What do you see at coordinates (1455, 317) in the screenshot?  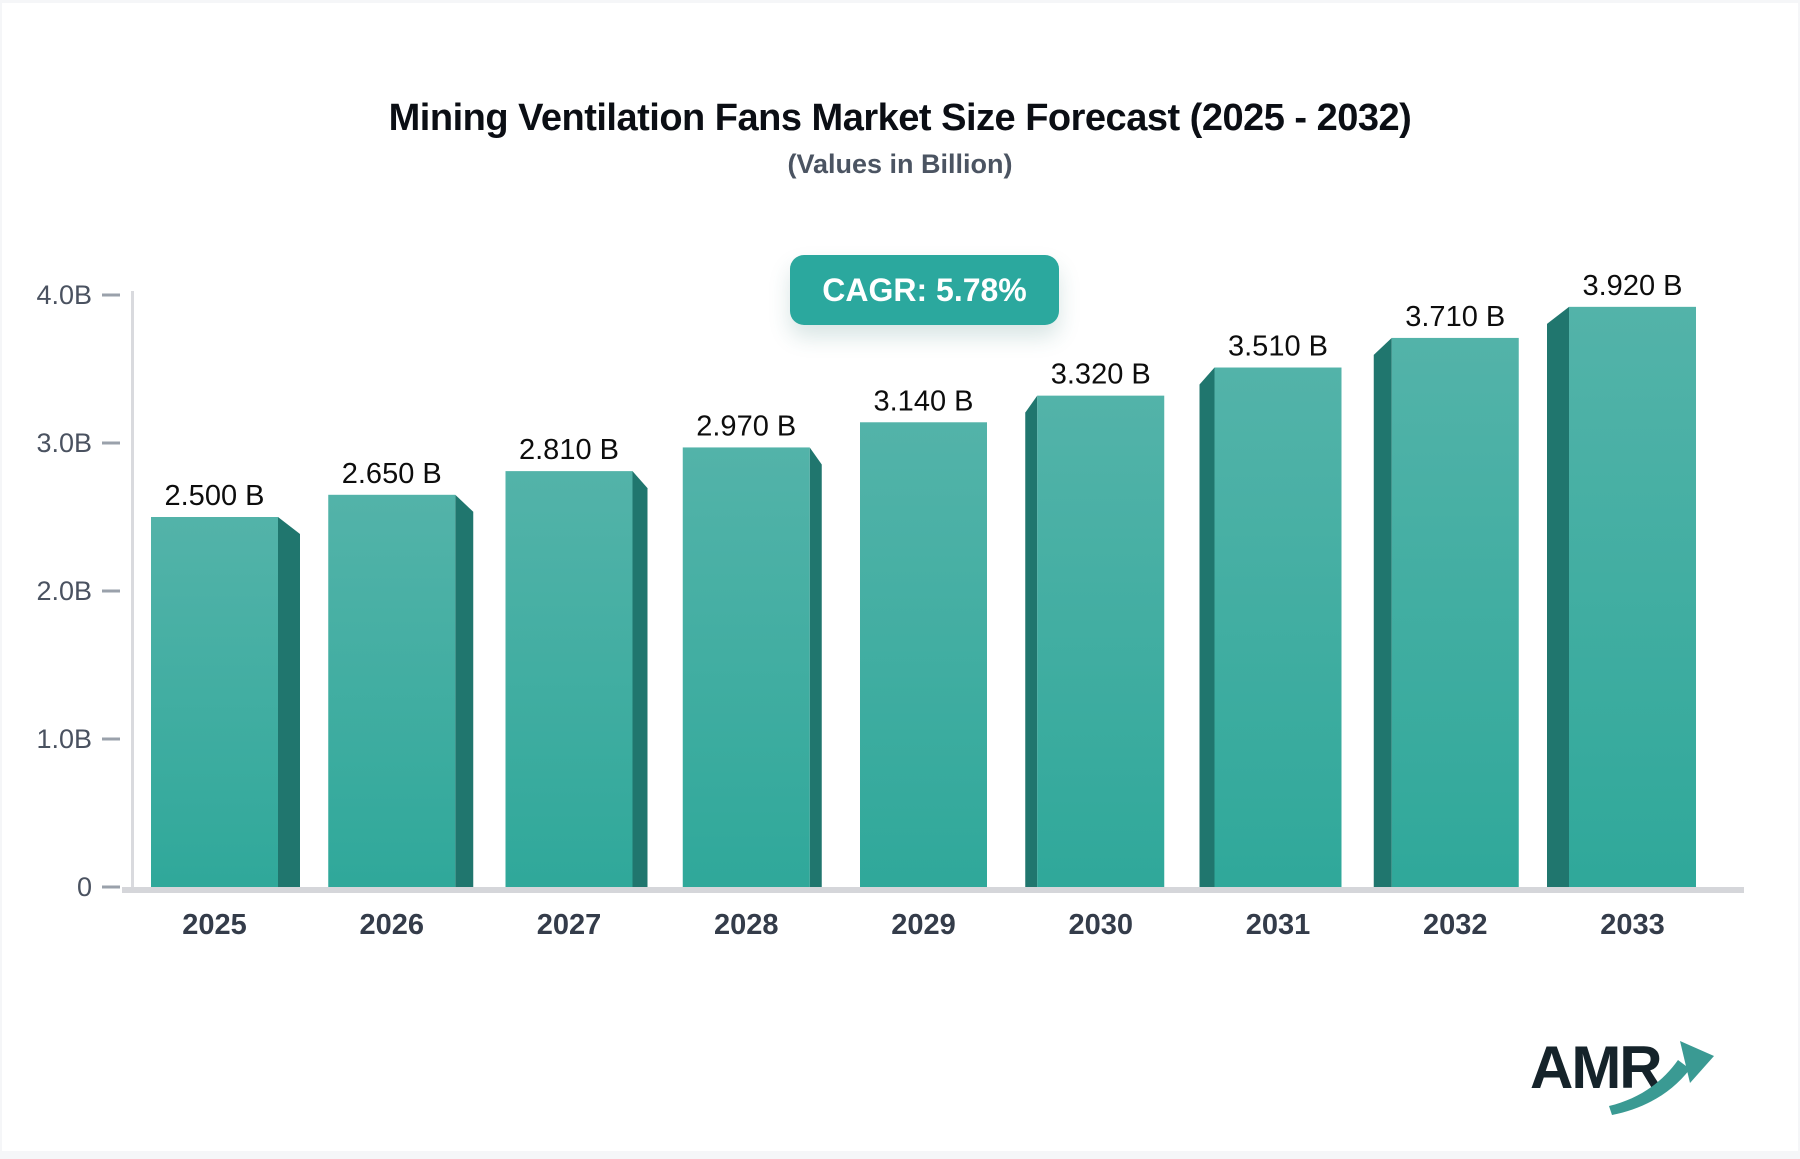 I see `bar-value-label: 3.710 B` at bounding box center [1455, 317].